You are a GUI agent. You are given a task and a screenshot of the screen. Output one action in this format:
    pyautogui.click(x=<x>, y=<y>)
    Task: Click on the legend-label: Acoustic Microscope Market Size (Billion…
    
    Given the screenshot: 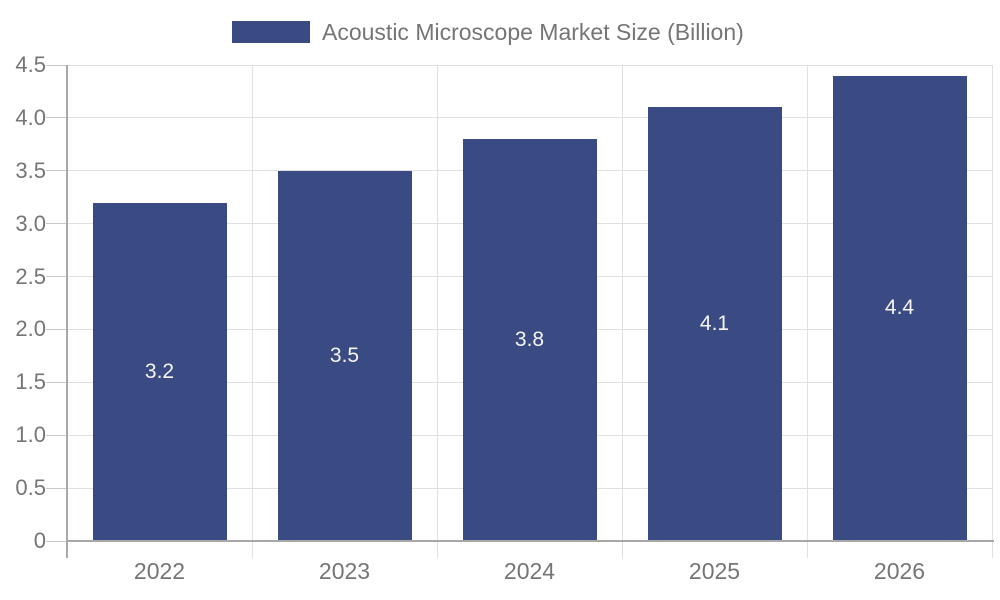 What is the action you would take?
    pyautogui.click(x=533, y=32)
    